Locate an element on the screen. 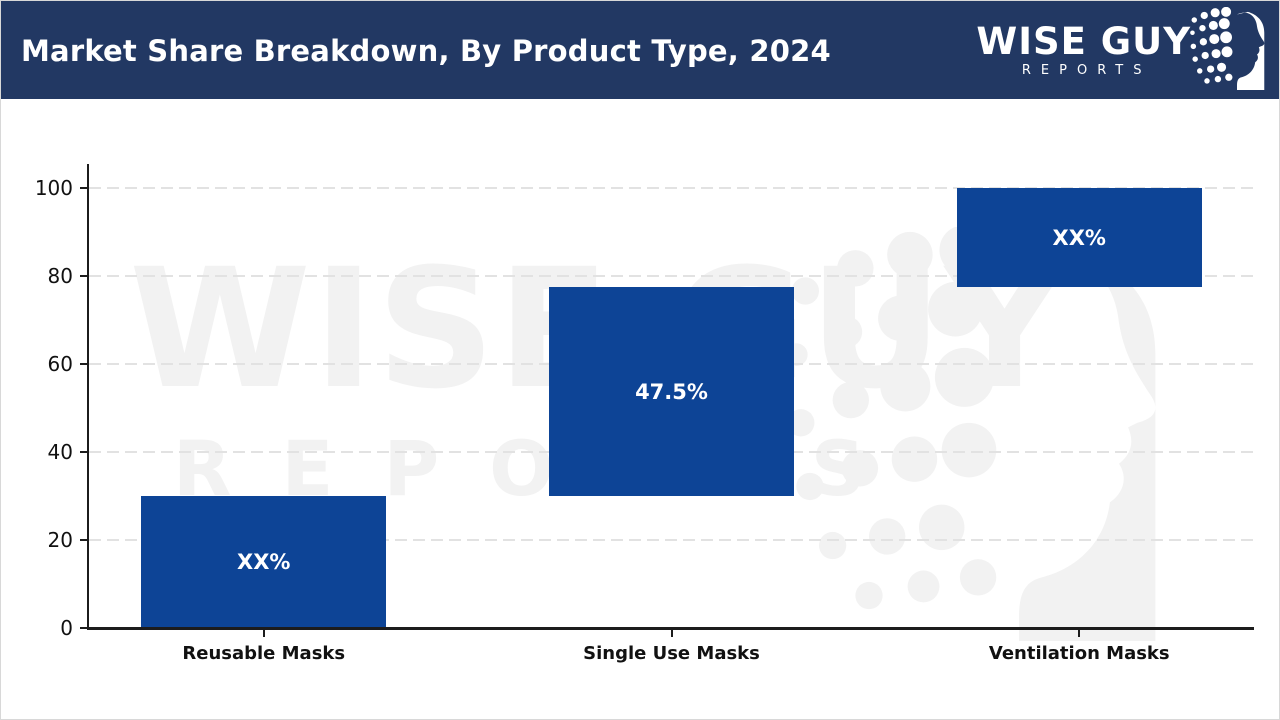 The image size is (1280, 720). logo-sub-text: REPORTS is located at coordinates (1086, 70).